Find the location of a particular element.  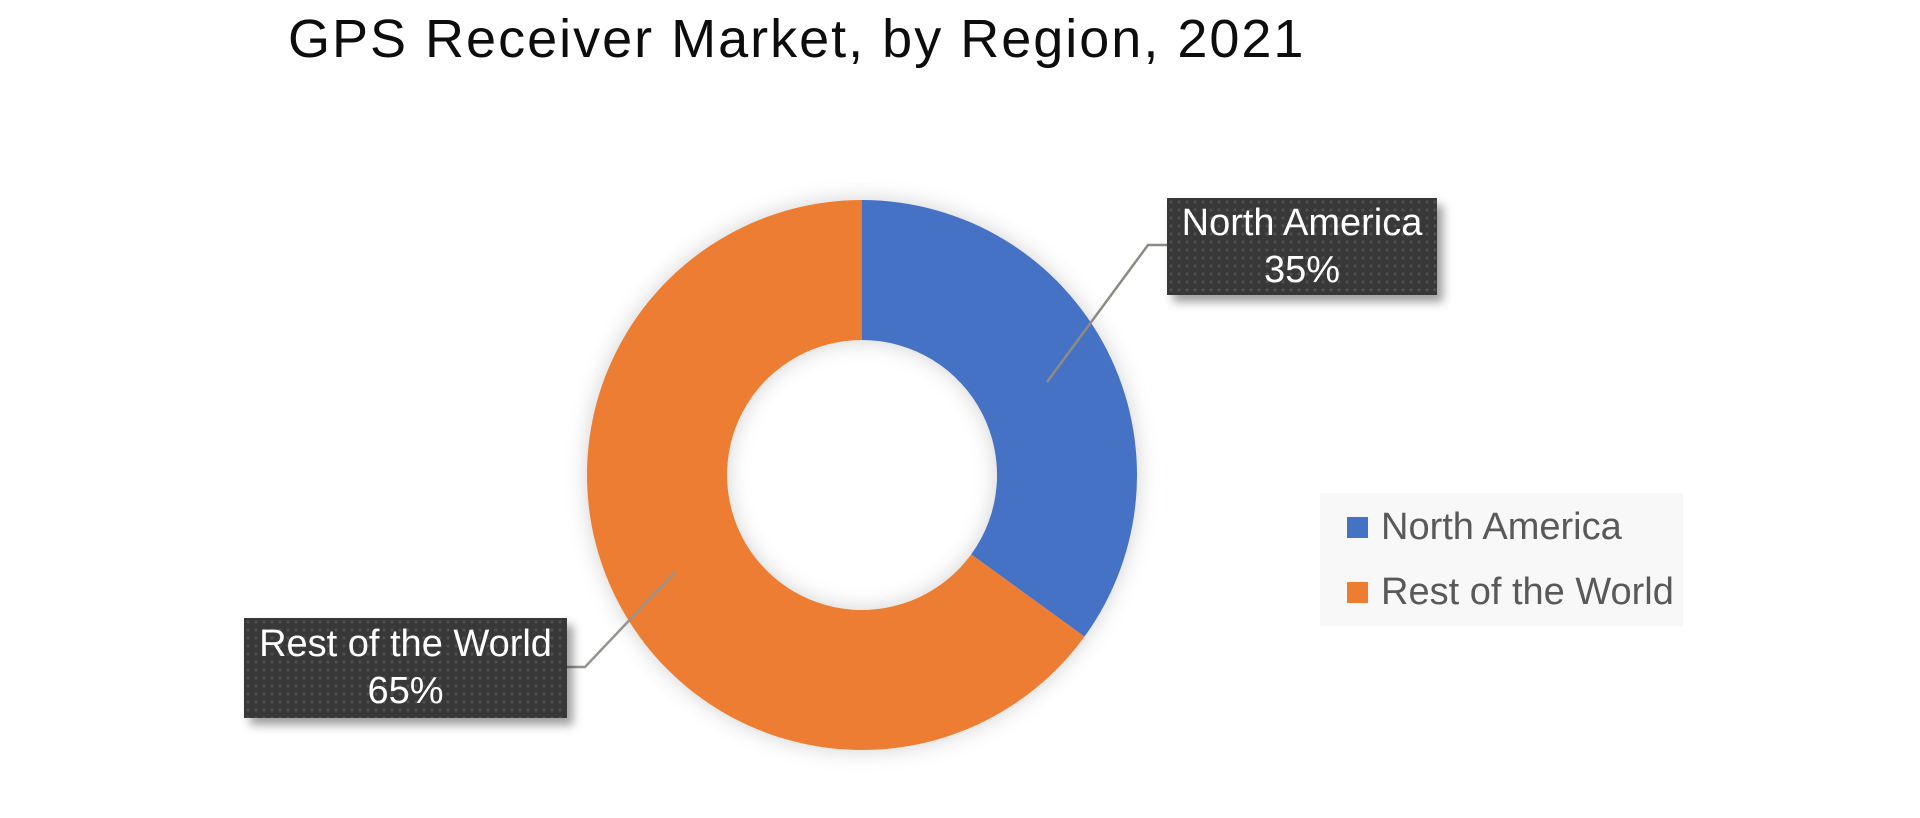

chart-title: GPS Receiver Market, by Region, 2021 is located at coordinates (797, 39).